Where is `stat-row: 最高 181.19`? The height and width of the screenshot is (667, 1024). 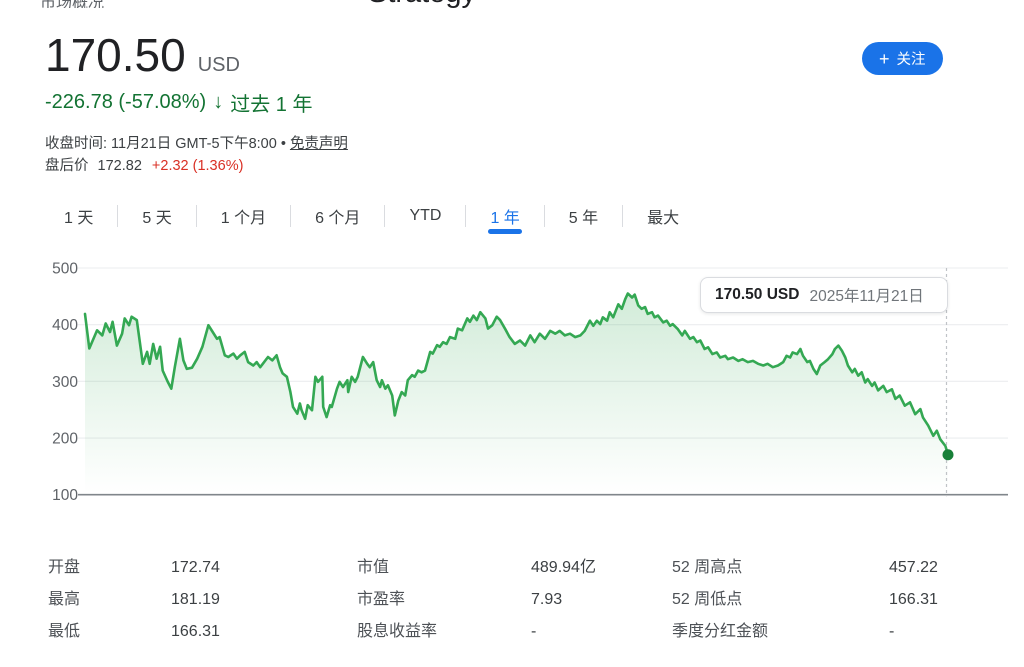 stat-row: 最高 181.19 is located at coordinates (198, 600).